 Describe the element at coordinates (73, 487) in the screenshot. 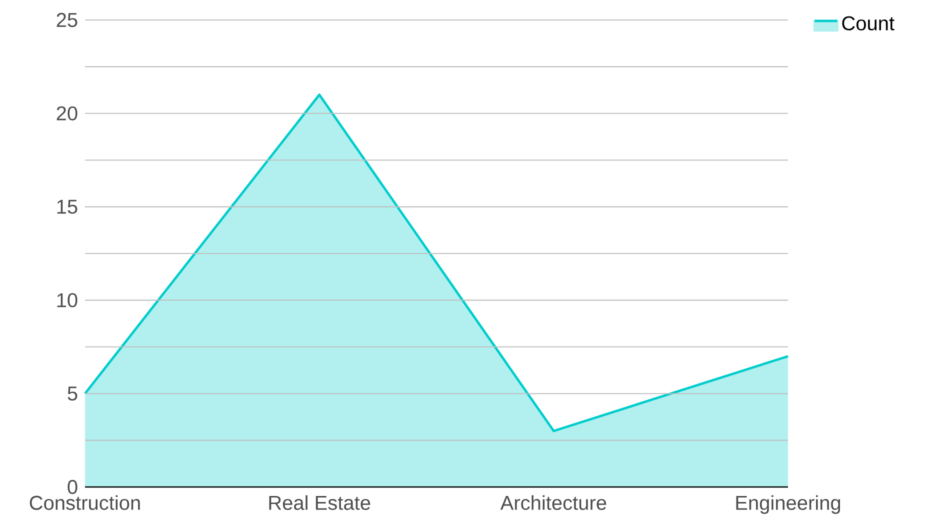

I see `y-tick-label: 0` at that location.